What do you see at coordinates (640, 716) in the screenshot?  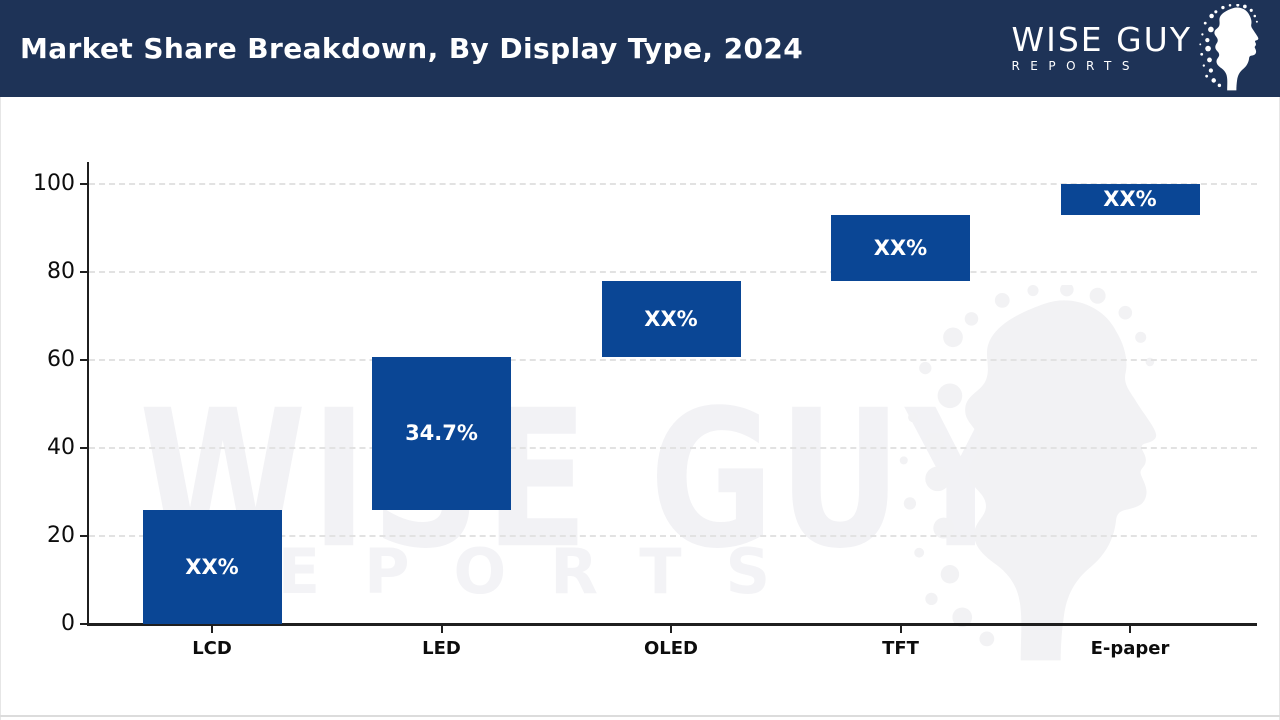 I see `footer-divider` at bounding box center [640, 716].